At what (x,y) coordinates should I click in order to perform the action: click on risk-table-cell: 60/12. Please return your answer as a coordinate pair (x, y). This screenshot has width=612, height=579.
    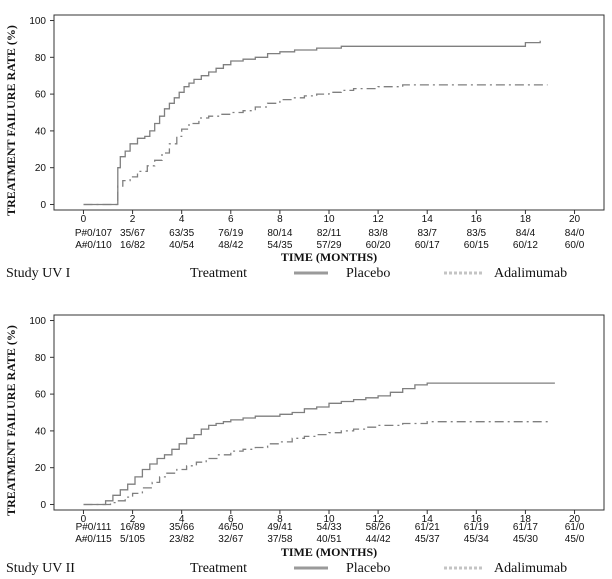
    Looking at the image, I should click on (525, 245).